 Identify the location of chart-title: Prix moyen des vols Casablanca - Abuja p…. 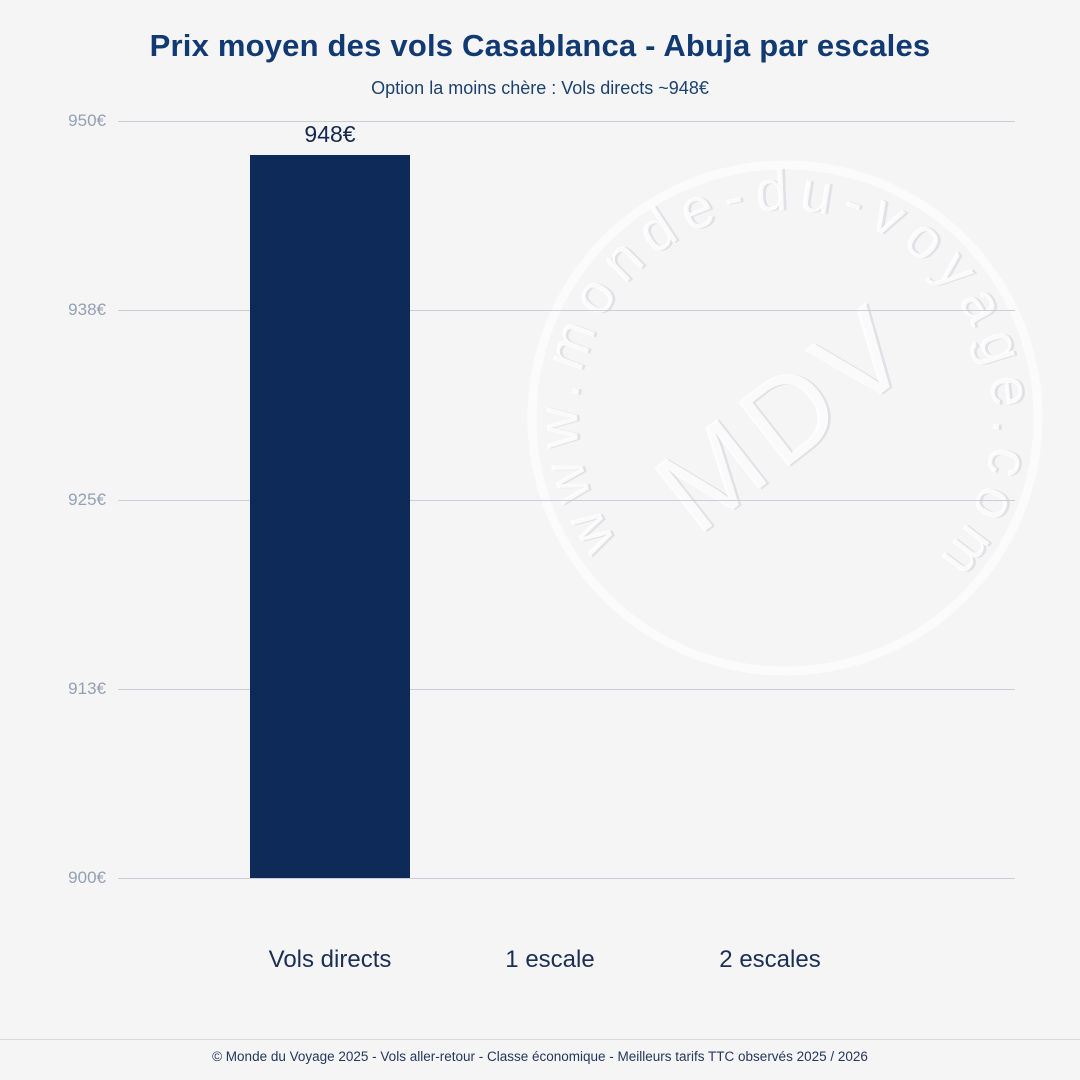
(540, 45).